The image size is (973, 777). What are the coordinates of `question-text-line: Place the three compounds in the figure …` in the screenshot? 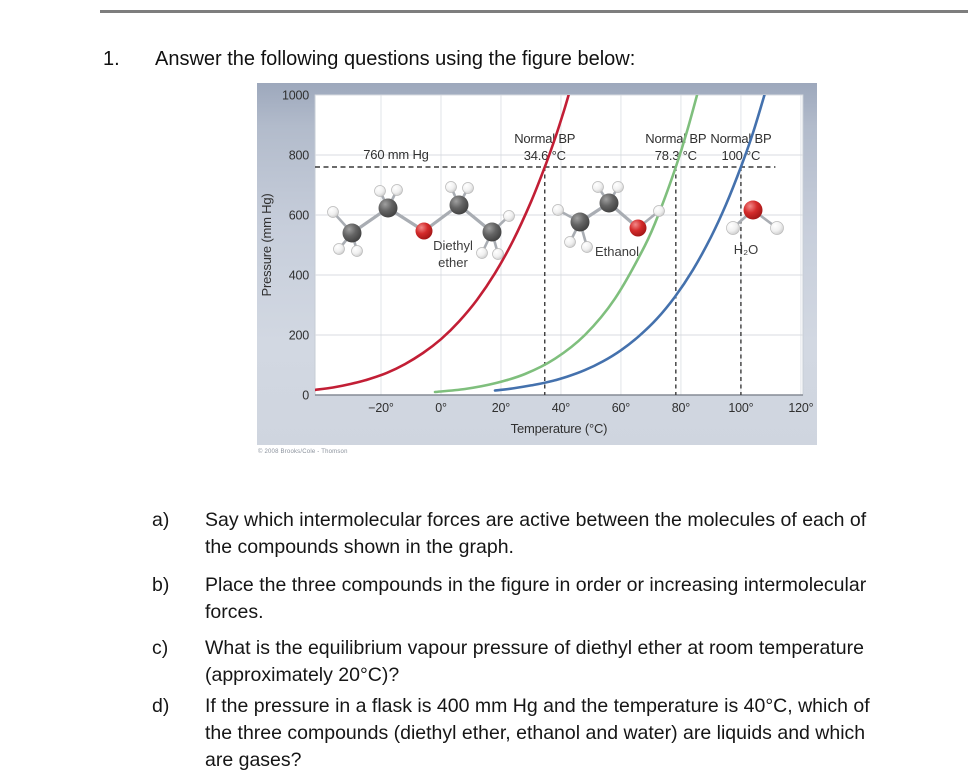 It's located at (536, 585).